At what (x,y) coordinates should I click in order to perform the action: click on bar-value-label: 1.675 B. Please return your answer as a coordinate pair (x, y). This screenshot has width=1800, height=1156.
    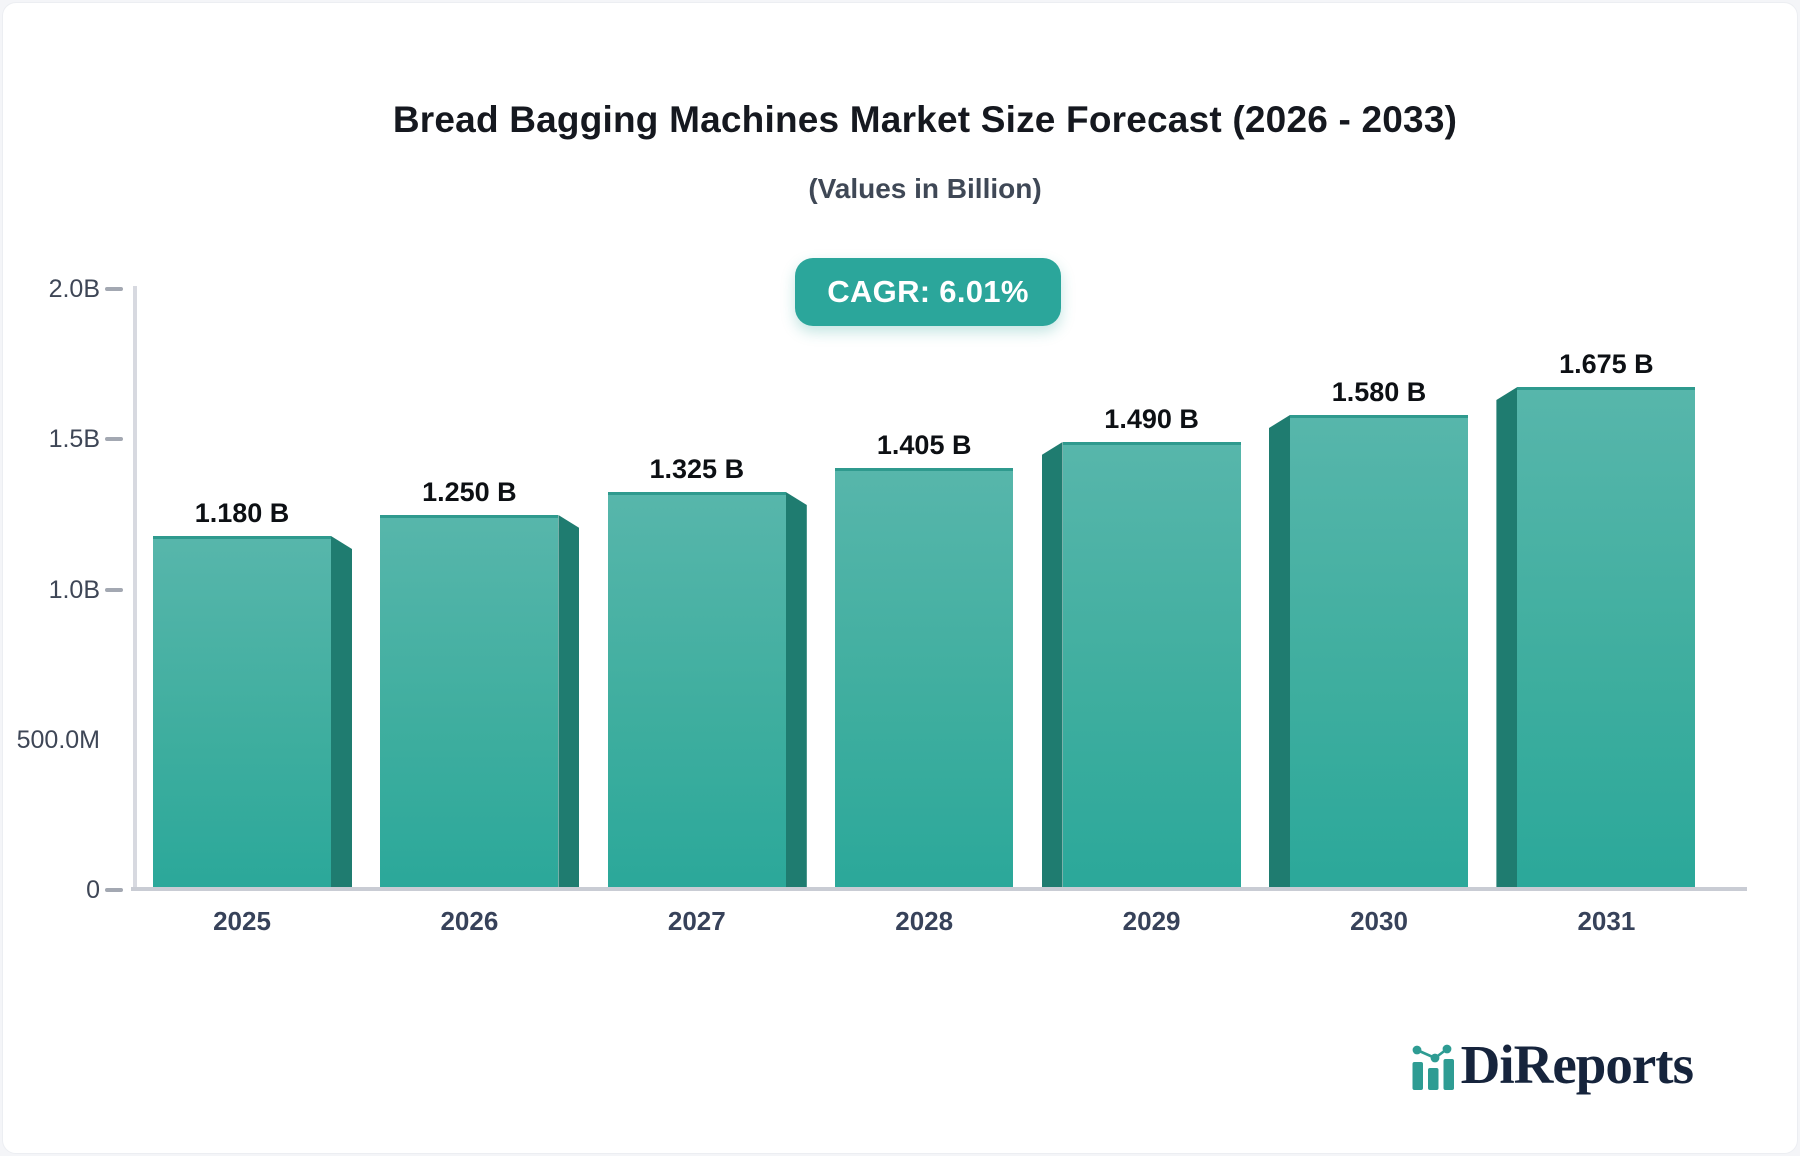
    Looking at the image, I should click on (1606, 364).